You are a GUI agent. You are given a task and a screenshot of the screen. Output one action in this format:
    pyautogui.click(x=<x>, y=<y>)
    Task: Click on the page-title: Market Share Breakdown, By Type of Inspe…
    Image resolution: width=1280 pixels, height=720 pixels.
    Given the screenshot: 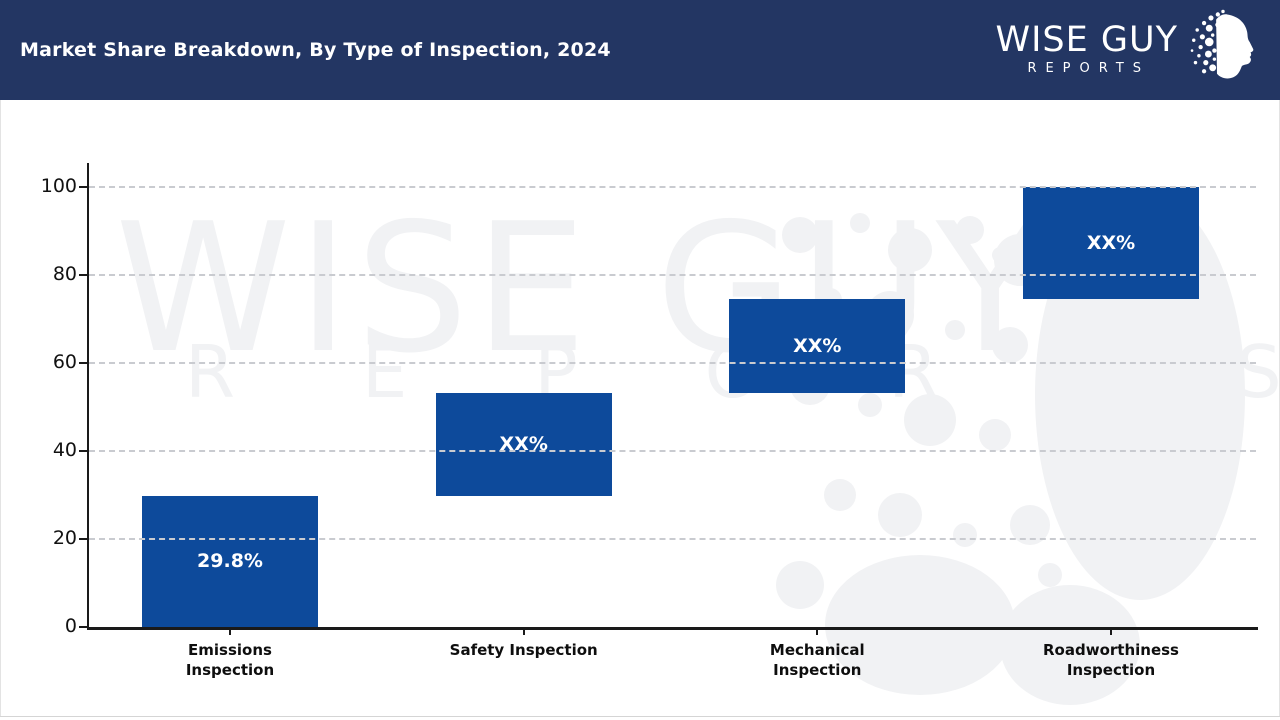 What is the action you would take?
    pyautogui.click(x=315, y=50)
    